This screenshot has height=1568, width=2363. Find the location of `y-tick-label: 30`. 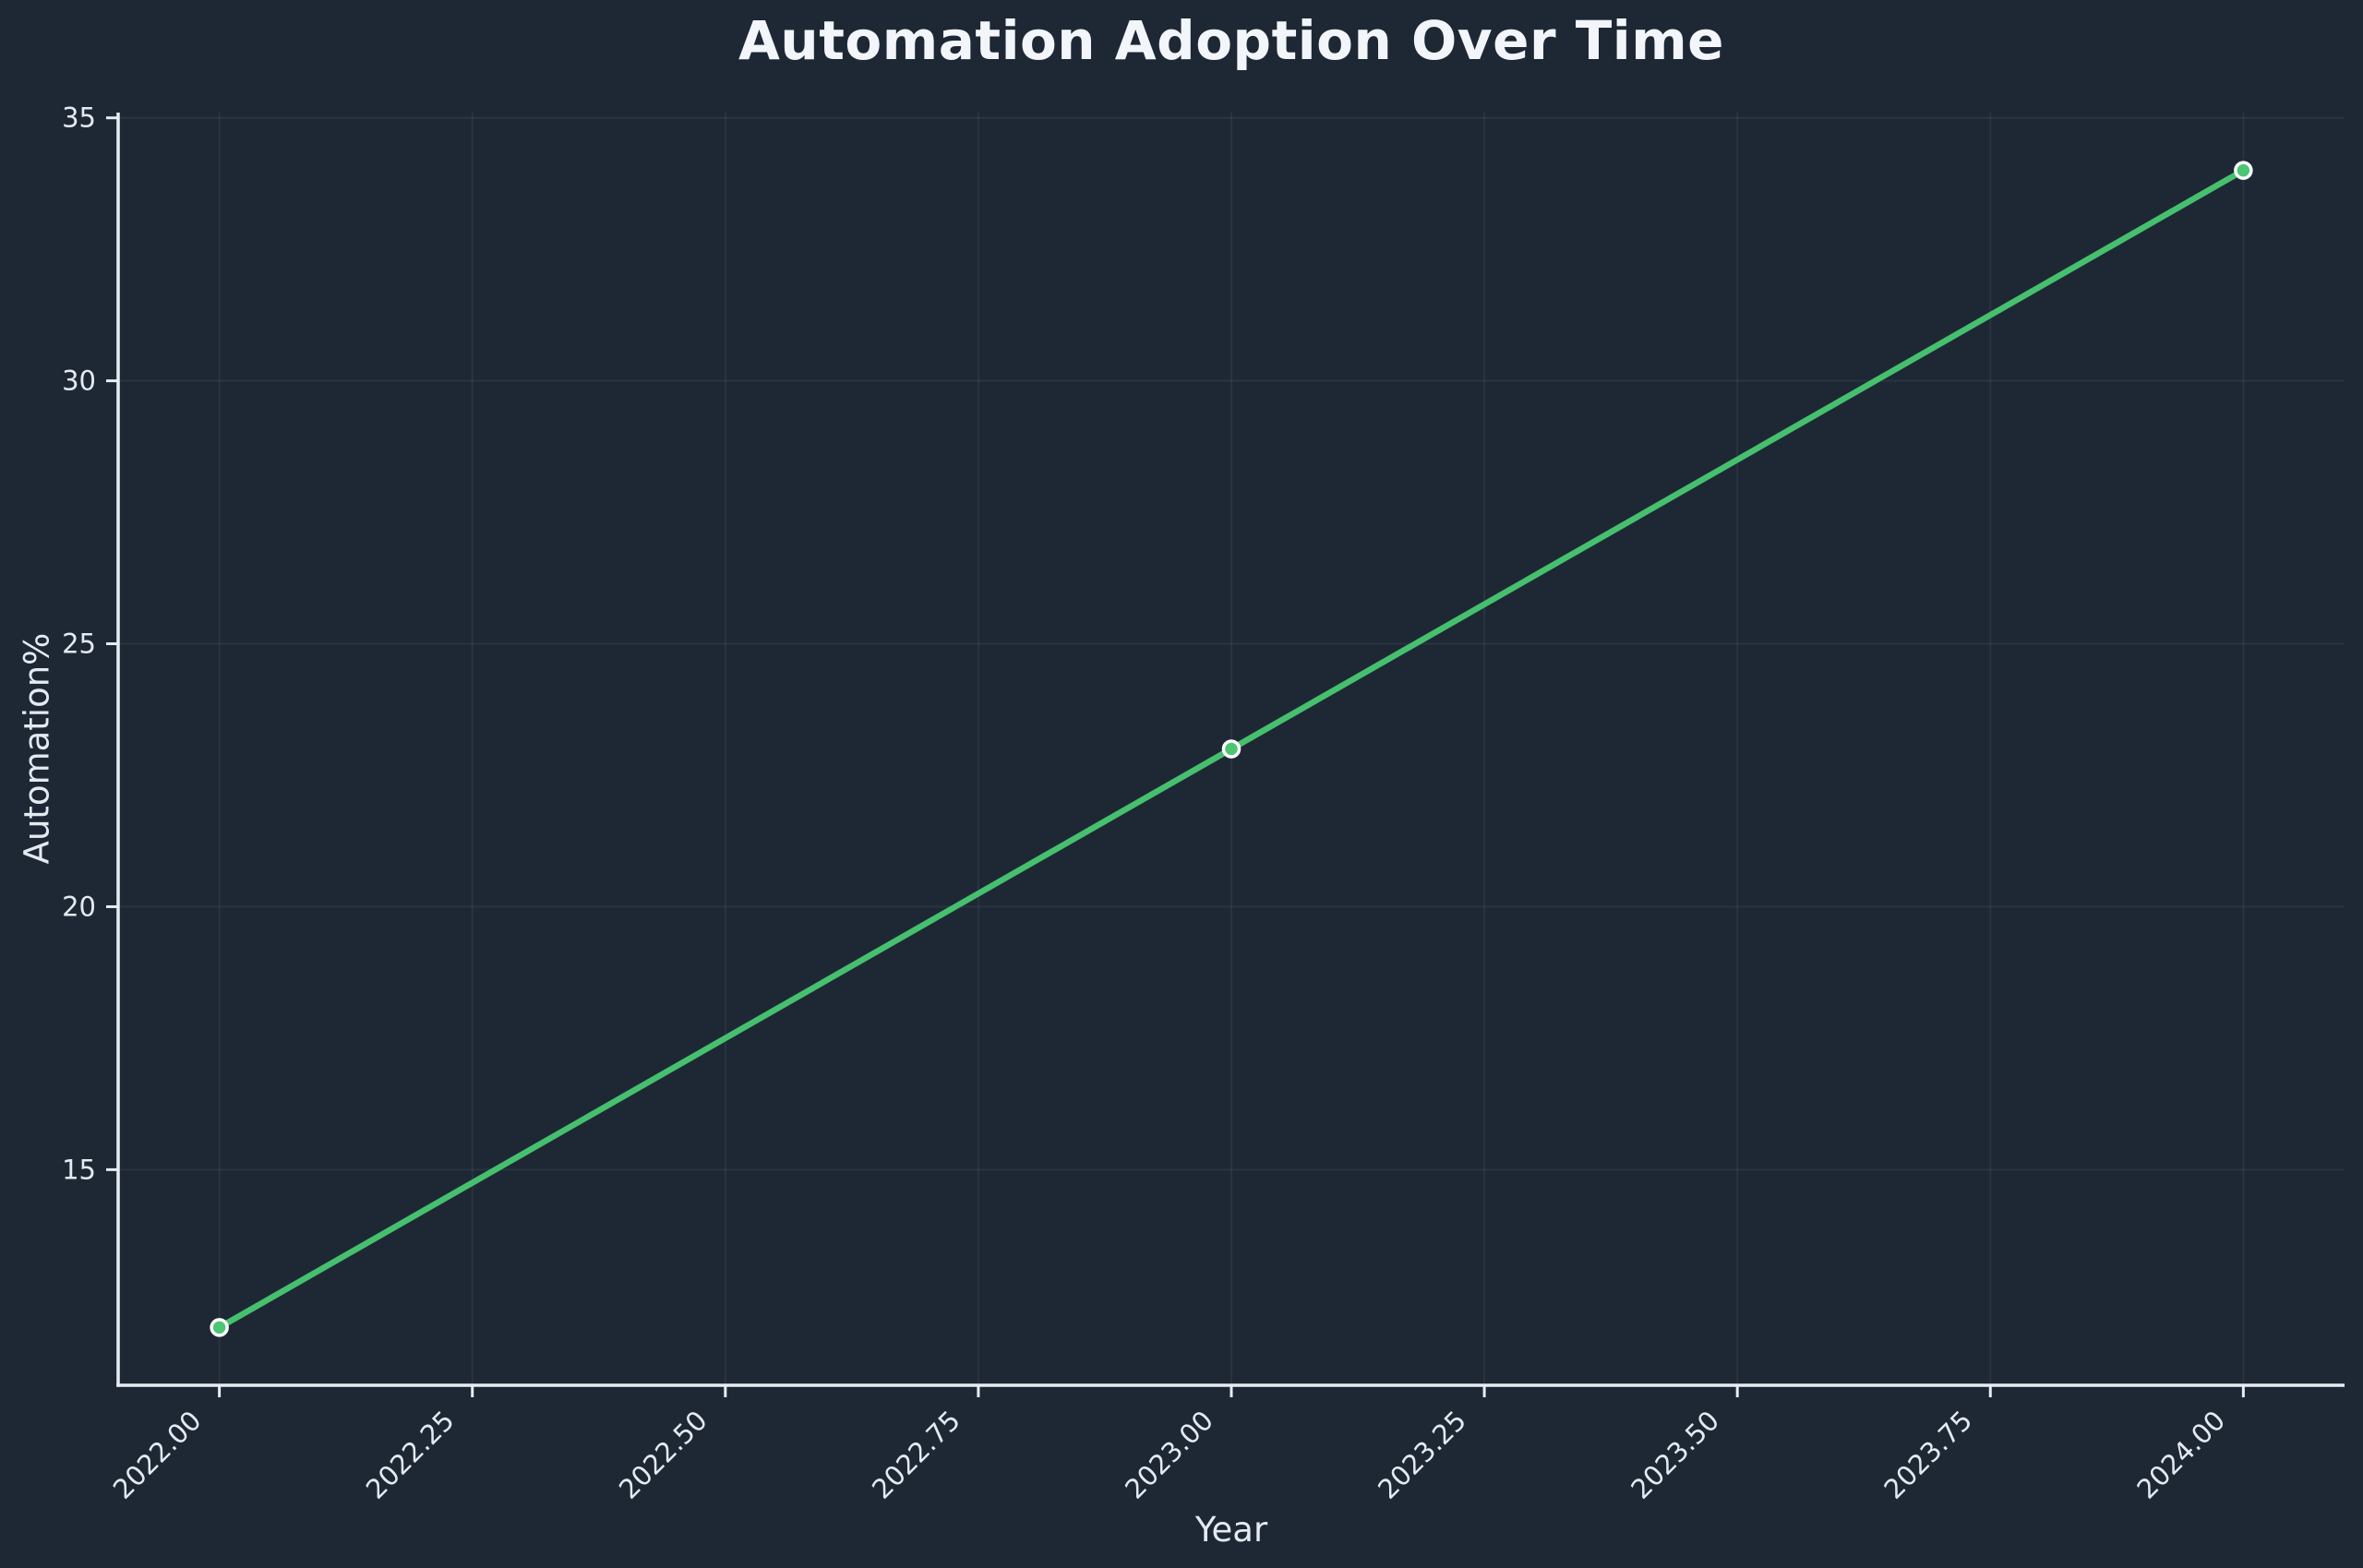

y-tick-label: 30 is located at coordinates (79, 381).